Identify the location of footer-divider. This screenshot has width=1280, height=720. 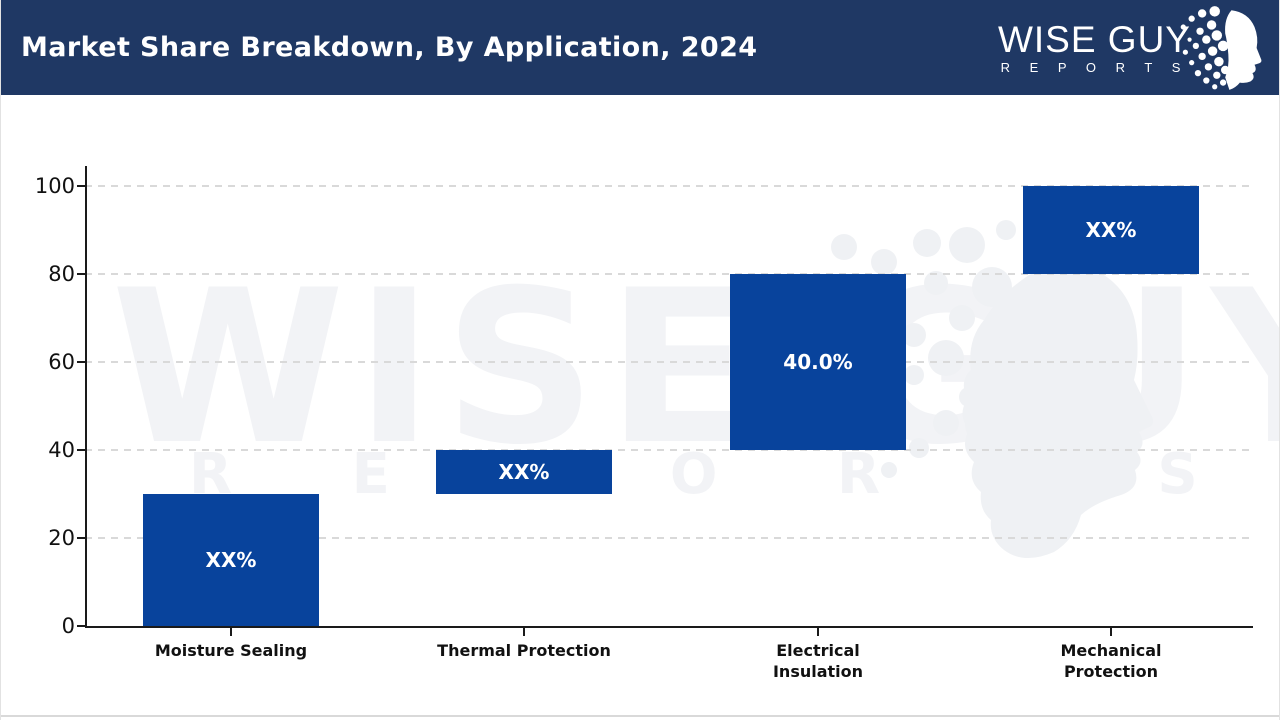
(640, 716).